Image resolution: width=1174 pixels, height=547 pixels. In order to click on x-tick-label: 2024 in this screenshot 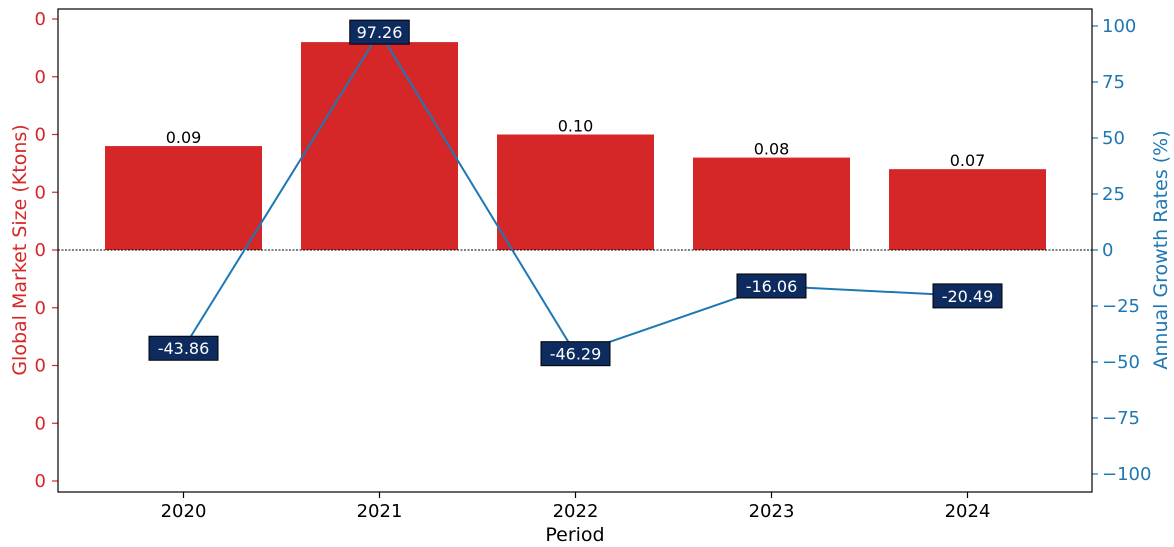, I will do `click(968, 511)`.